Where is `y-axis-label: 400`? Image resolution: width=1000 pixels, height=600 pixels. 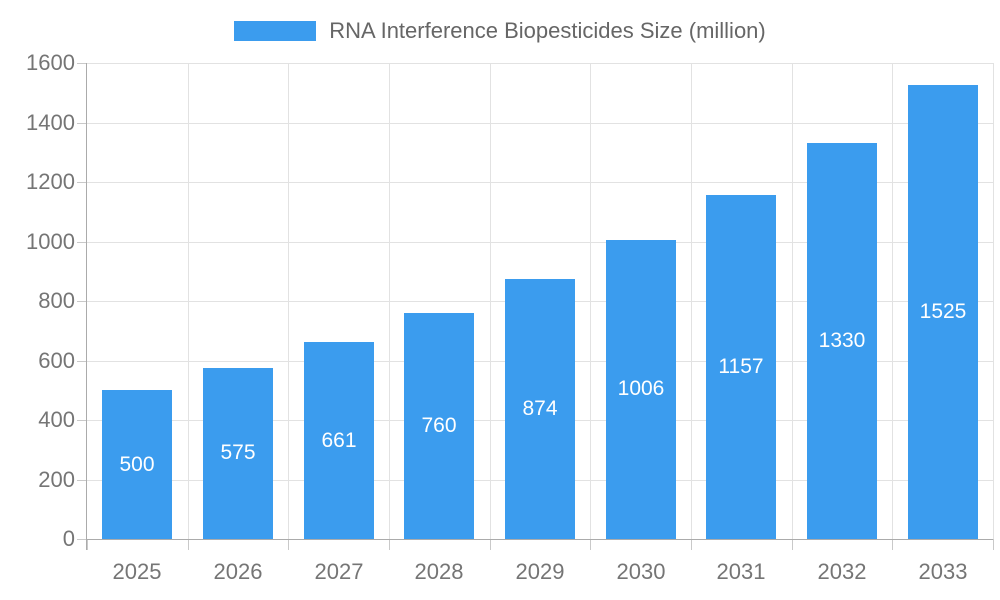 y-axis-label: 400 is located at coordinates (56, 419).